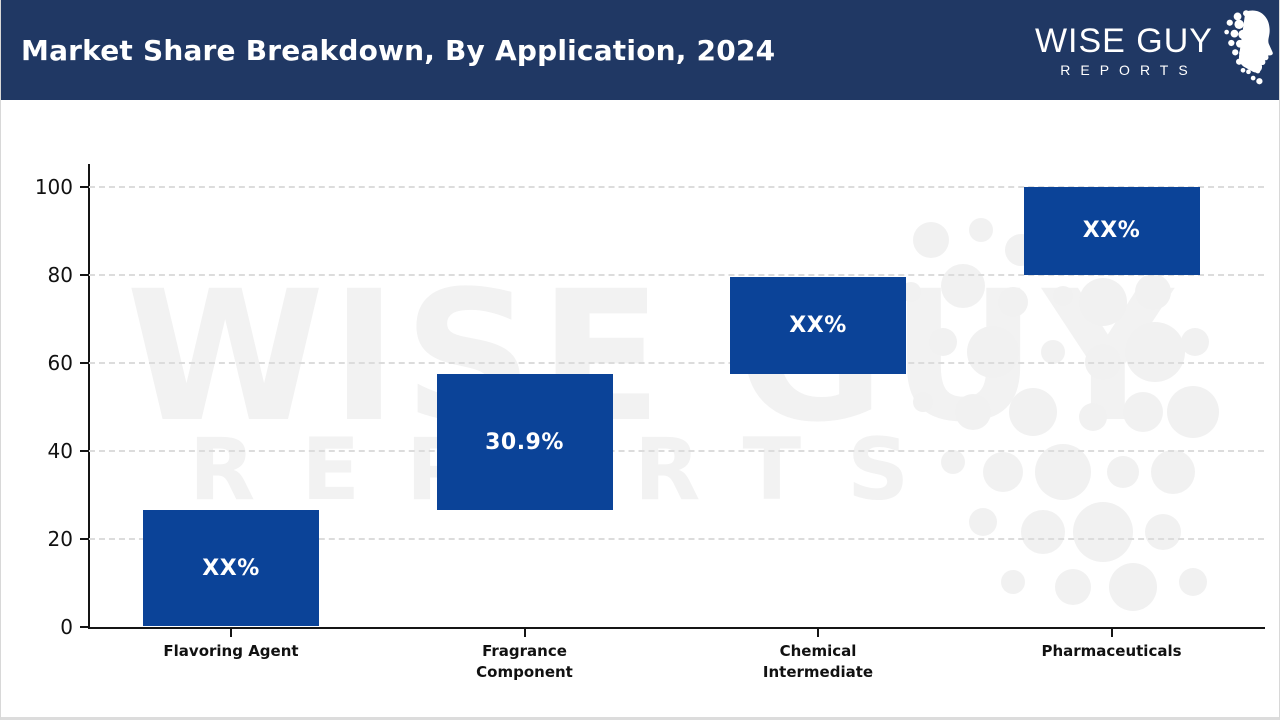  Describe the element at coordinates (1060, 413) in the screenshot. I see `watermark-face-dots` at that location.